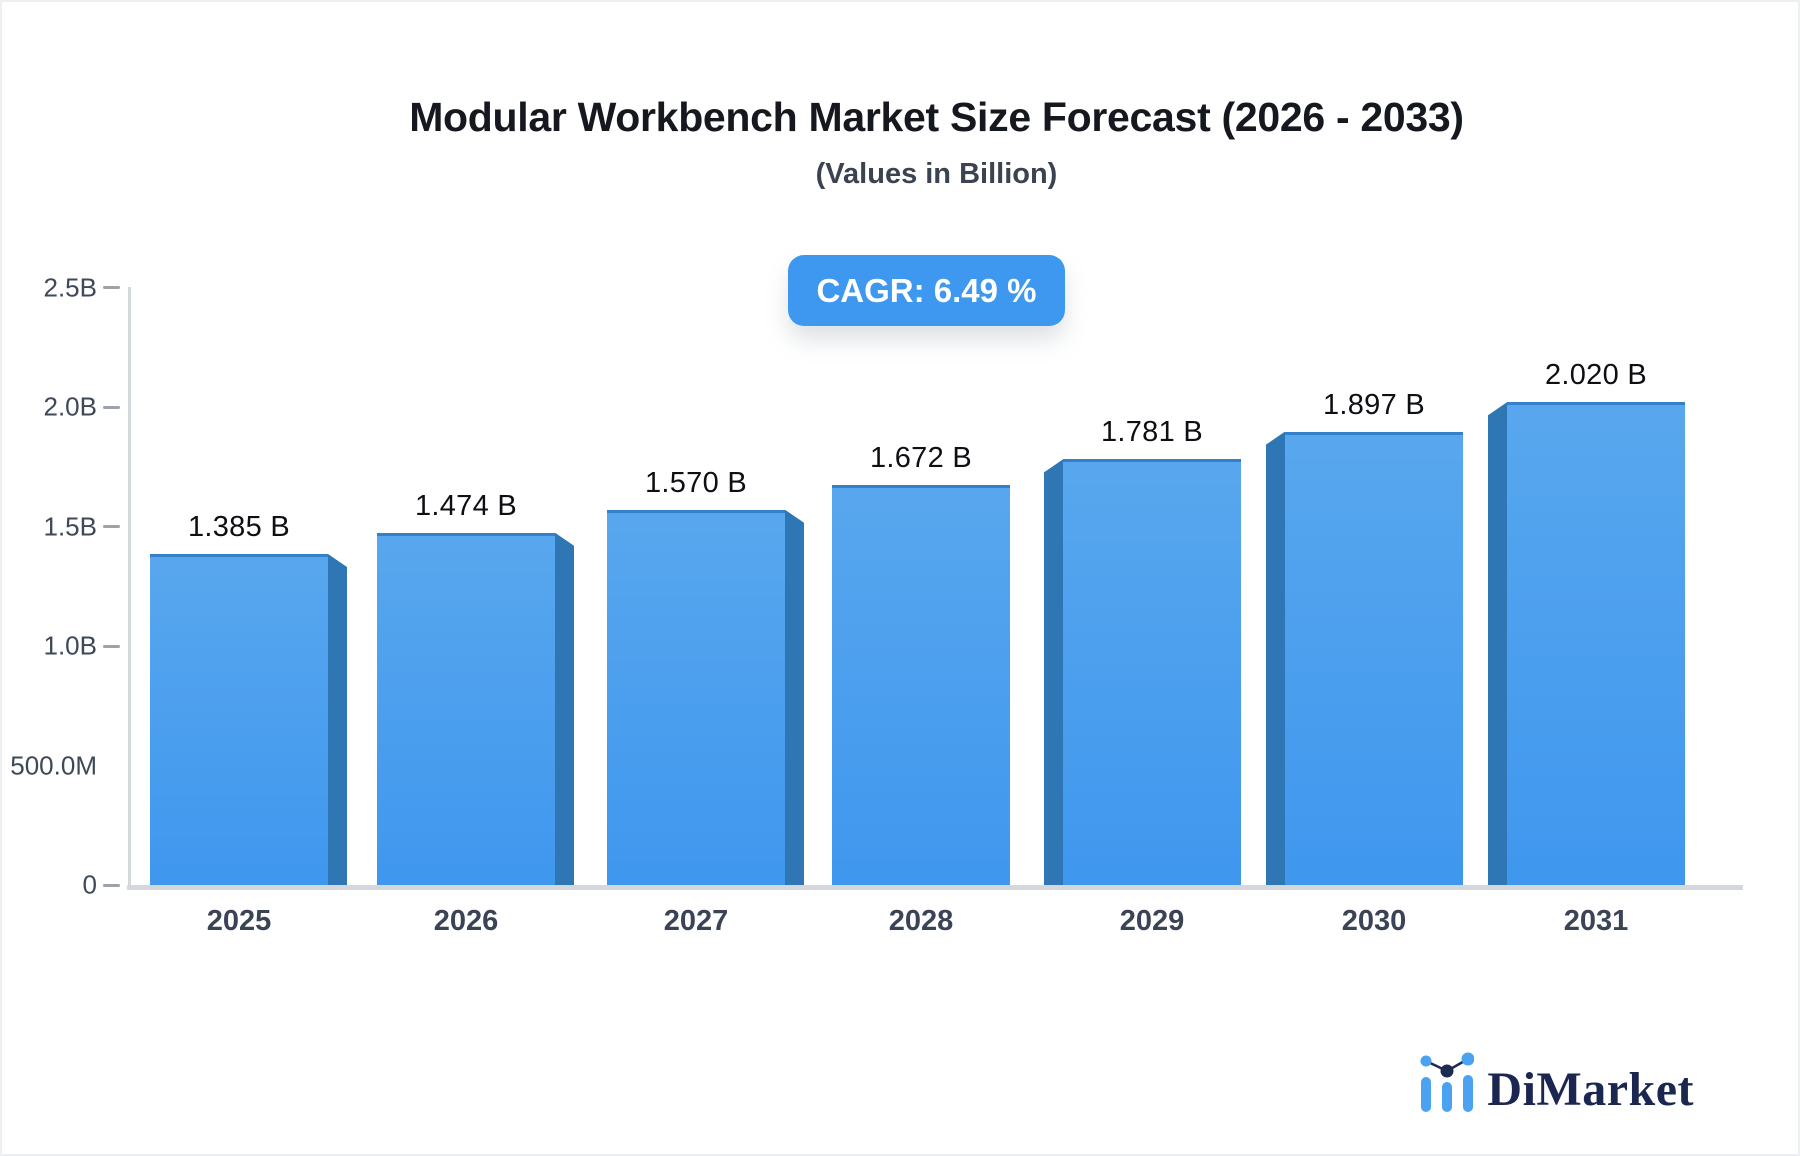 This screenshot has height=1156, width=1800. I want to click on y-tick-label: 1.5B, so click(70, 526).